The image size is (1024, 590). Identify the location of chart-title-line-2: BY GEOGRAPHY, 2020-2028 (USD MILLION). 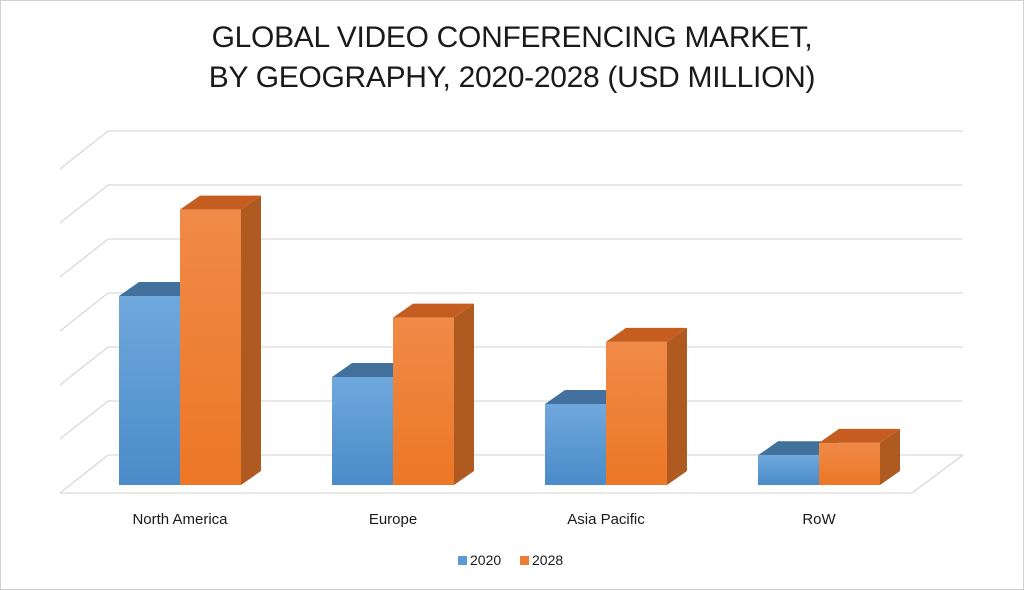
(512, 77).